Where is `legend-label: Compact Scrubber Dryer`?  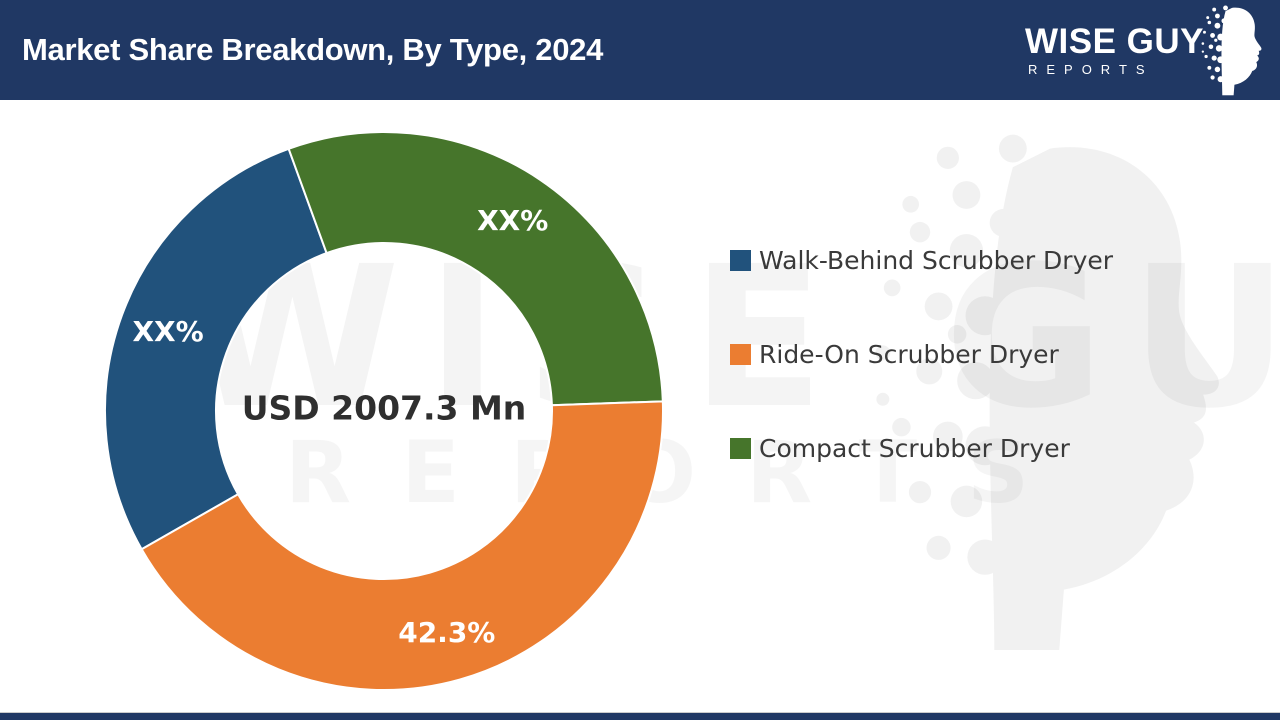 legend-label: Compact Scrubber Dryer is located at coordinates (914, 448).